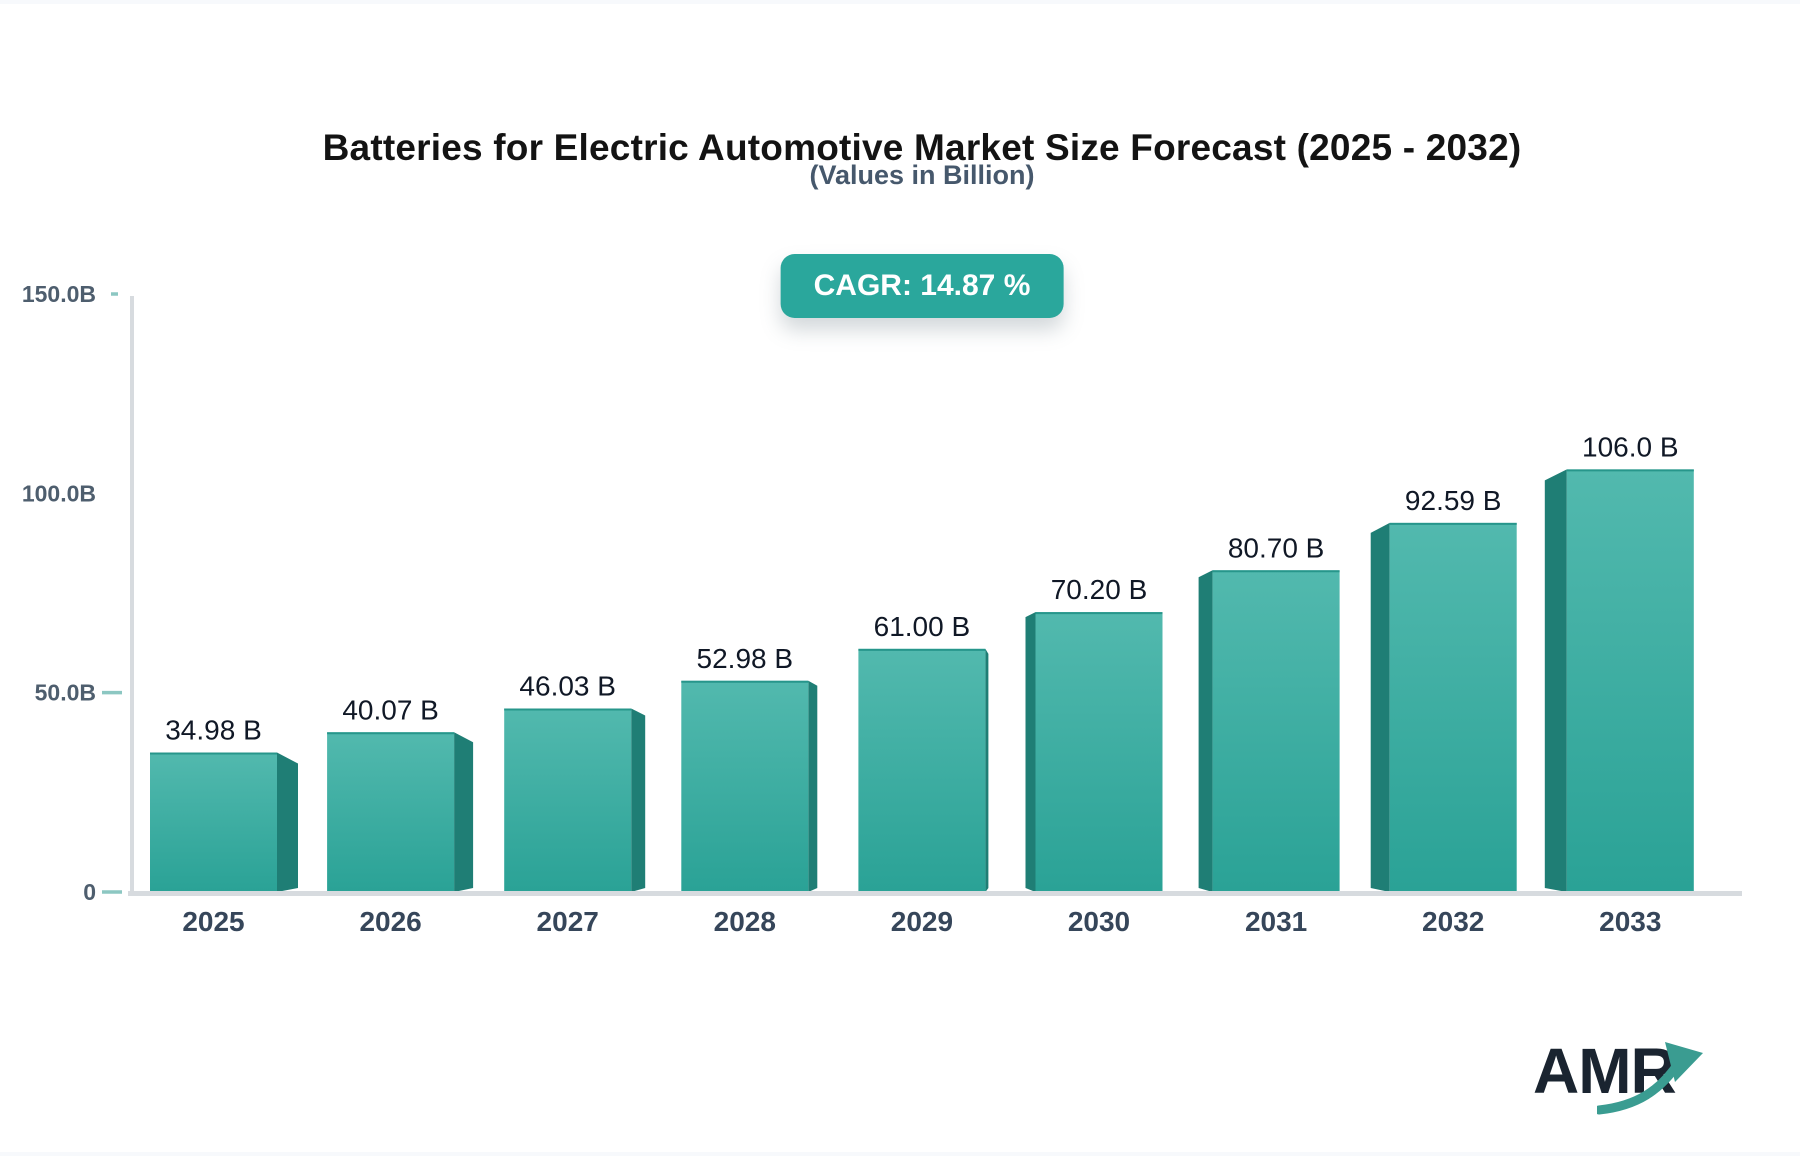 Image resolution: width=1800 pixels, height=1160 pixels. What do you see at coordinates (213, 730) in the screenshot?
I see `bar-value-label: 34.98 B` at bounding box center [213, 730].